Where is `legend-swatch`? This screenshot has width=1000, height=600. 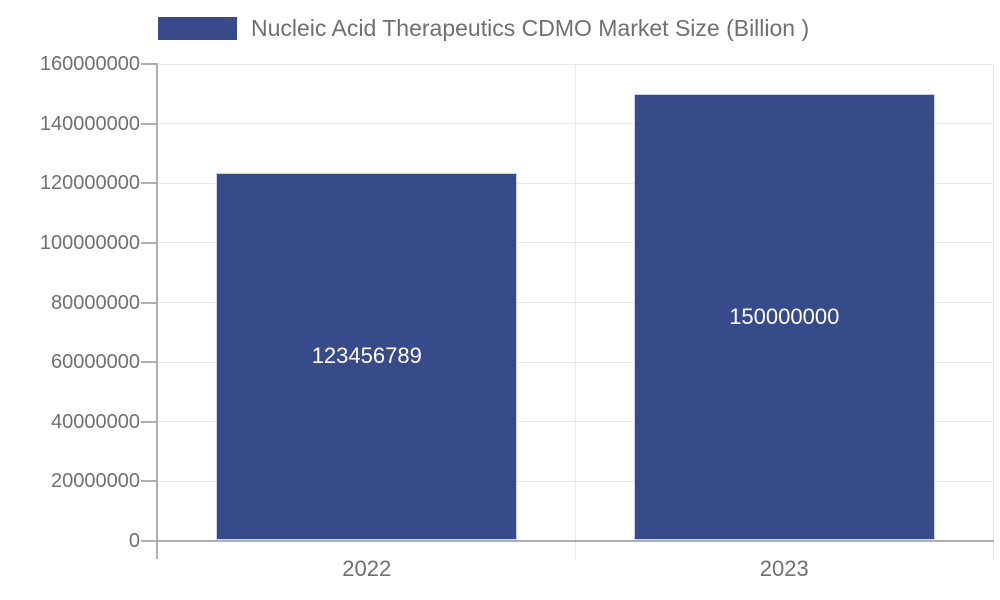
legend-swatch is located at coordinates (197, 28).